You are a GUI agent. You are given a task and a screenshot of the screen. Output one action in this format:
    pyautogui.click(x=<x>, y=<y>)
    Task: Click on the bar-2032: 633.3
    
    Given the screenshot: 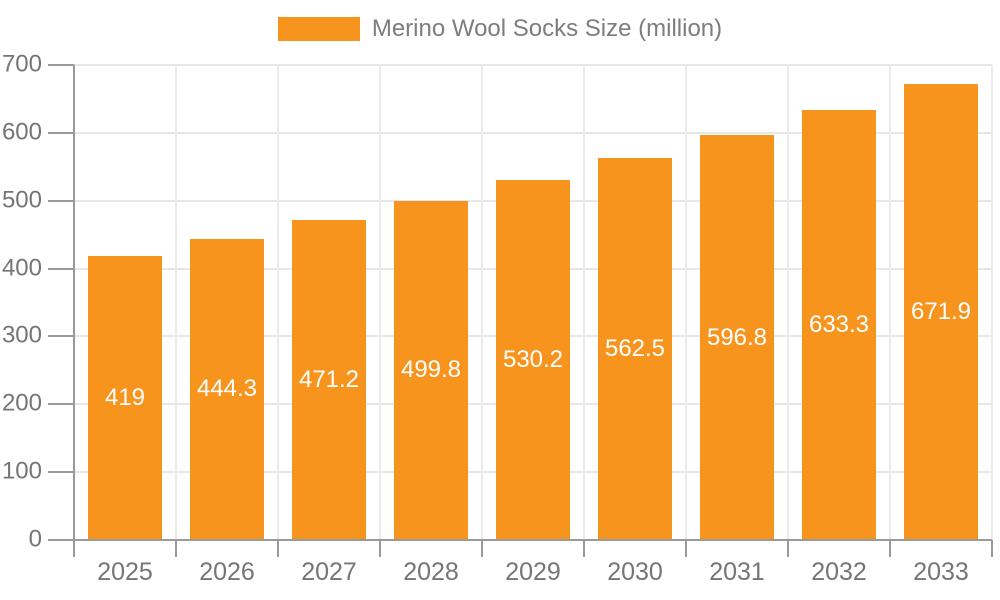 What is the action you would take?
    pyautogui.click(x=839, y=325)
    